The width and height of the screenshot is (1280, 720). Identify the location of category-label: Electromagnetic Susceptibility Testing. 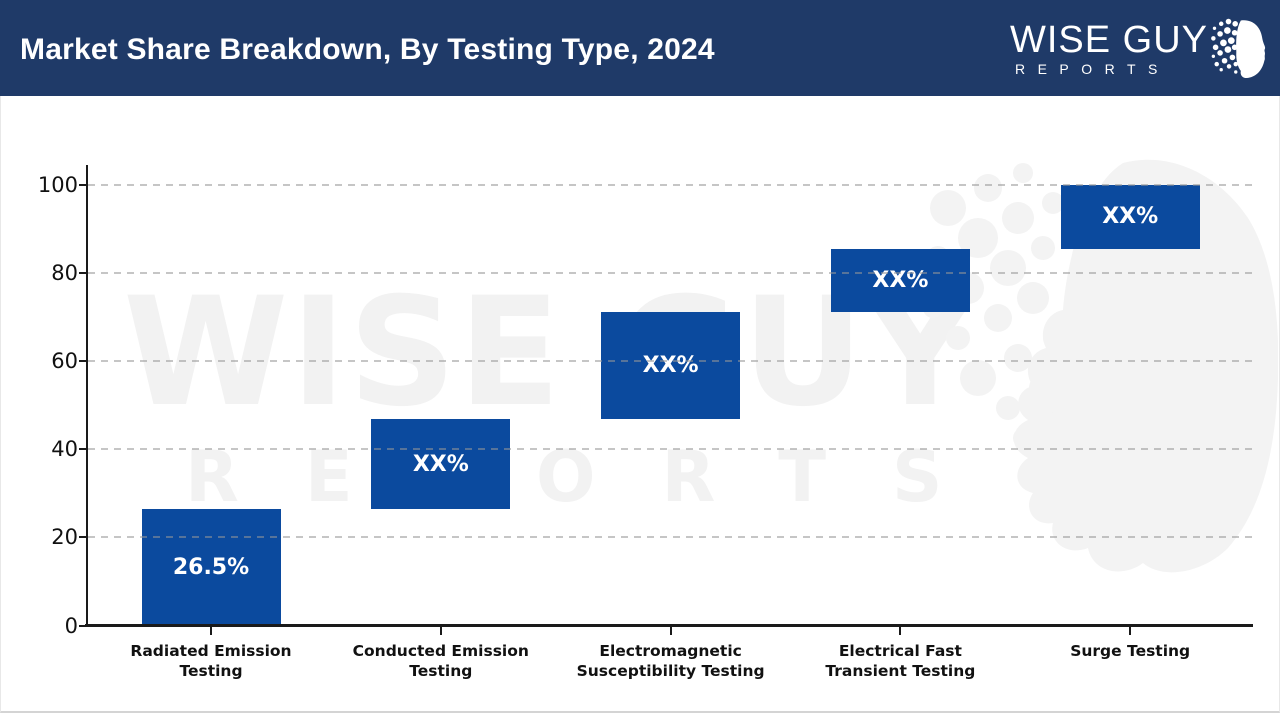
(670, 661).